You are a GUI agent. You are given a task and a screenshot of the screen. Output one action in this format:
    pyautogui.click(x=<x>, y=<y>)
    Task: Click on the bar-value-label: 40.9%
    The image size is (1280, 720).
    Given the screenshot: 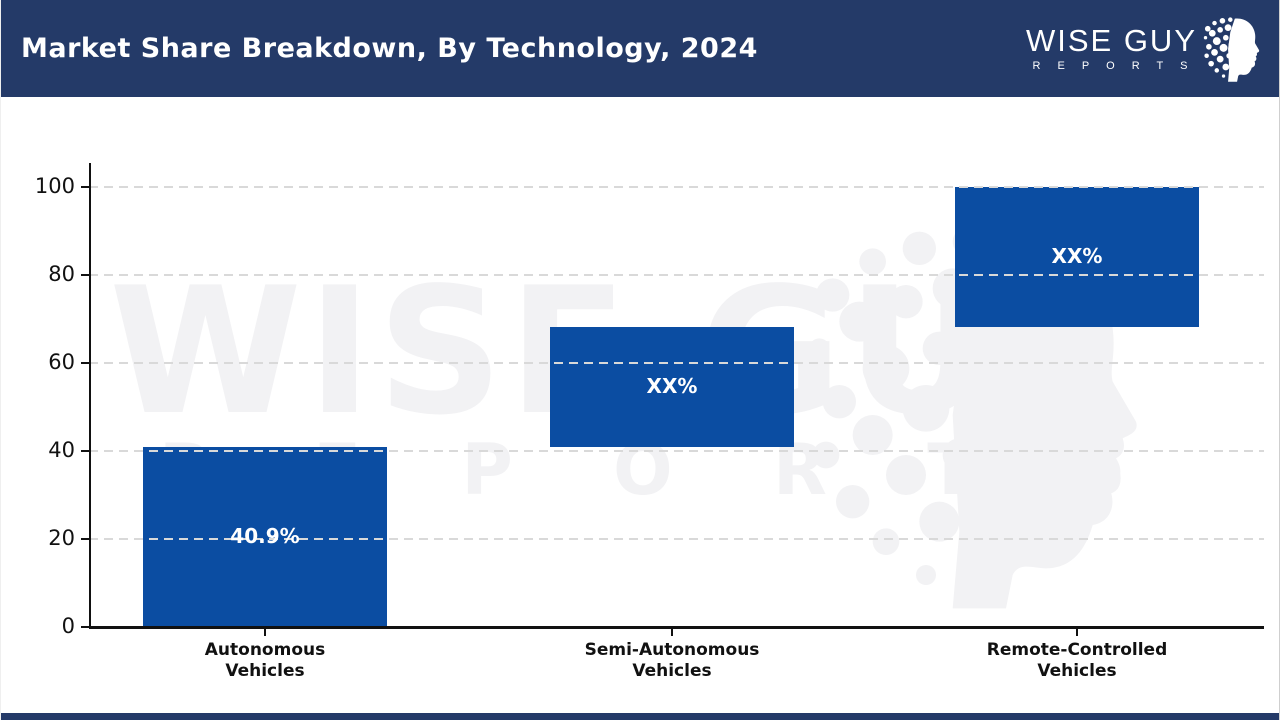 What is the action you would take?
    pyautogui.click(x=265, y=536)
    